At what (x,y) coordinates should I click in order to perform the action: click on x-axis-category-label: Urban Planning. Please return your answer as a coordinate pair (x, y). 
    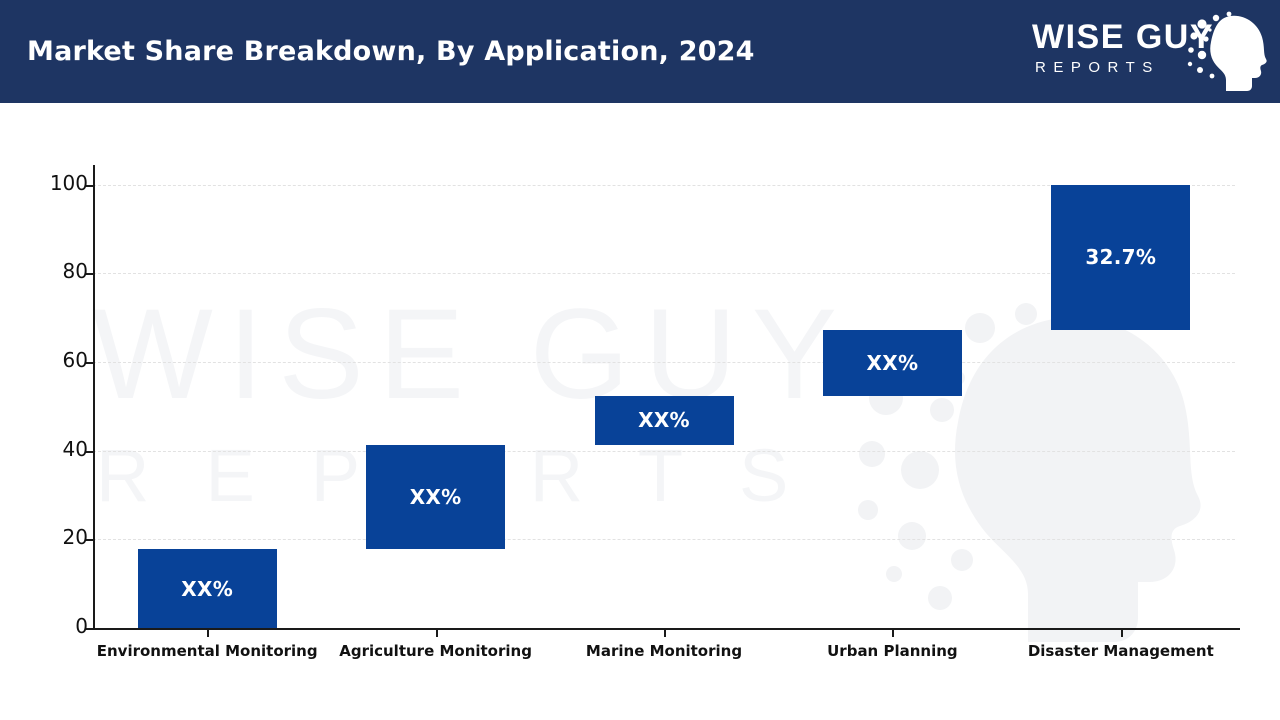
    Looking at the image, I should click on (892, 651).